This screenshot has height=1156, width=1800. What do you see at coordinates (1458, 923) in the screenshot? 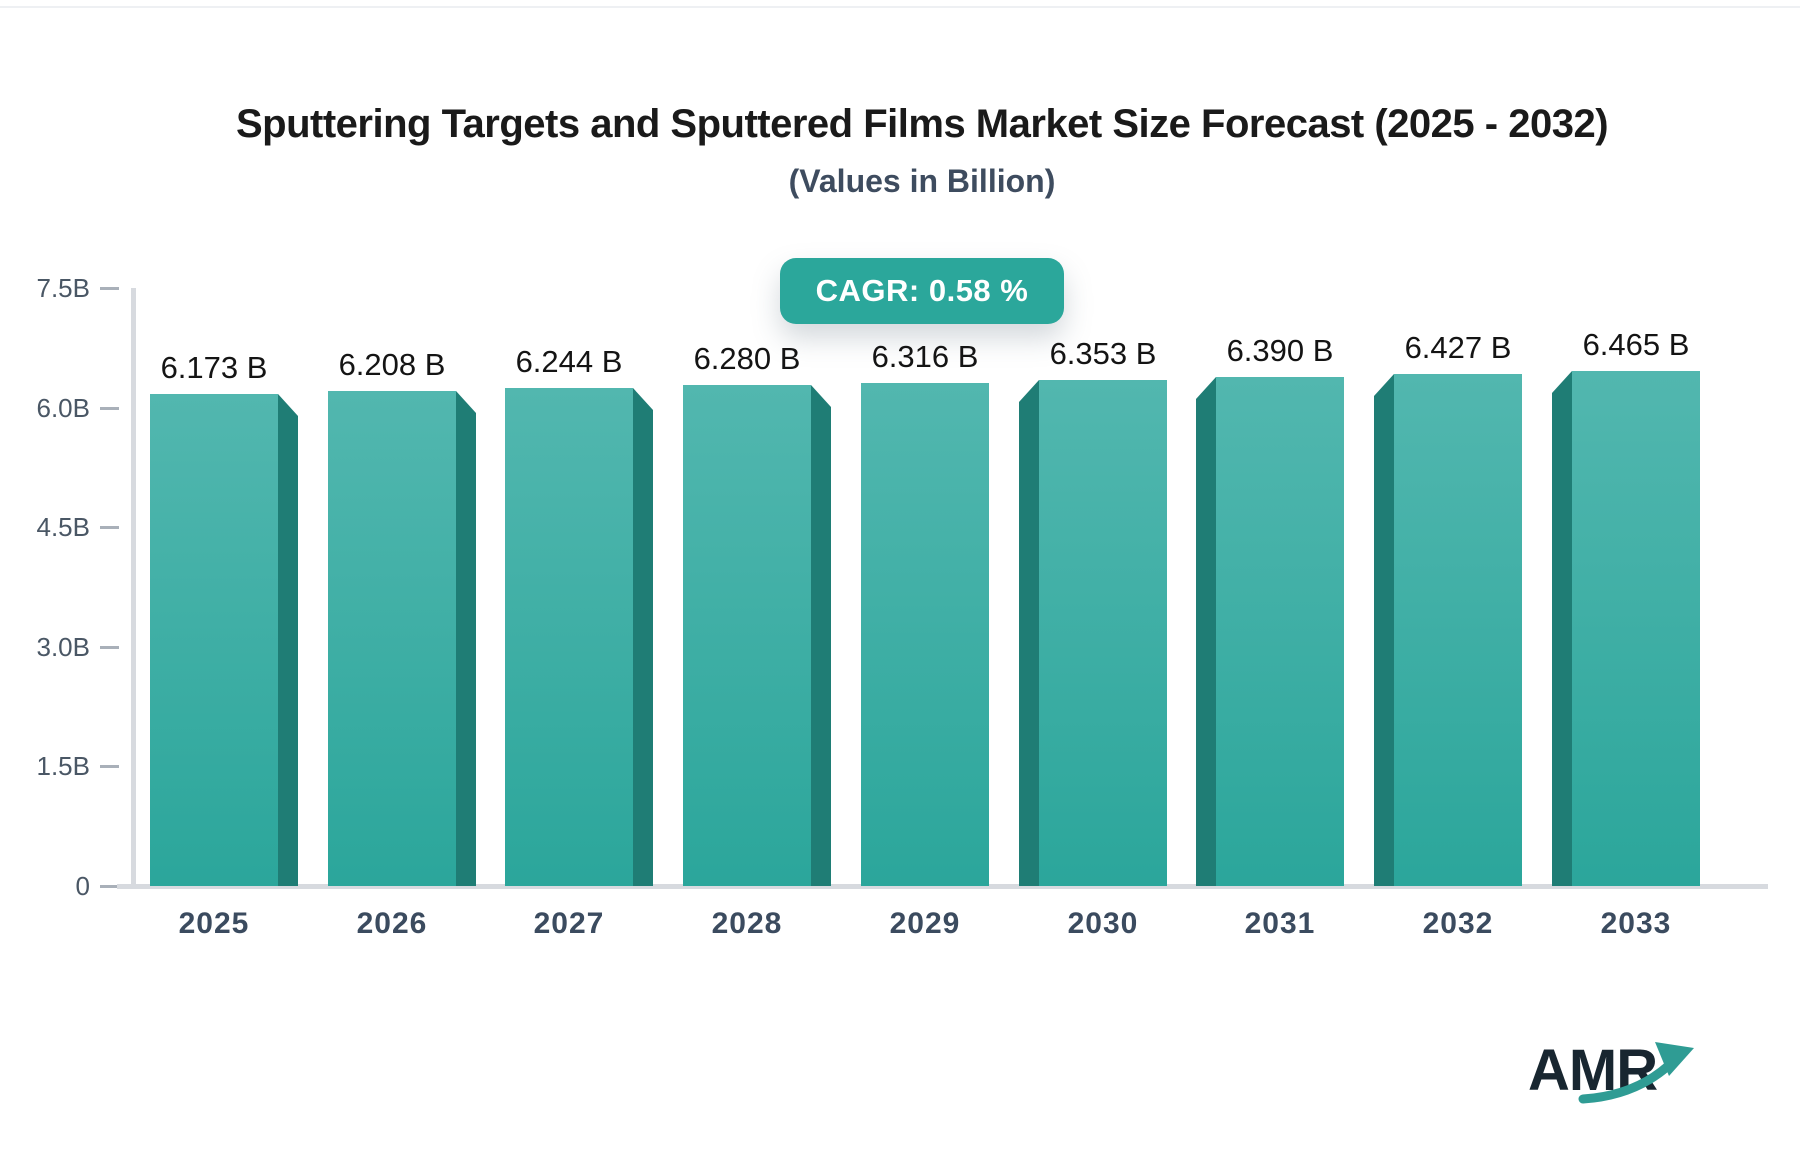
I see `x-axis-label: 2032` at bounding box center [1458, 923].